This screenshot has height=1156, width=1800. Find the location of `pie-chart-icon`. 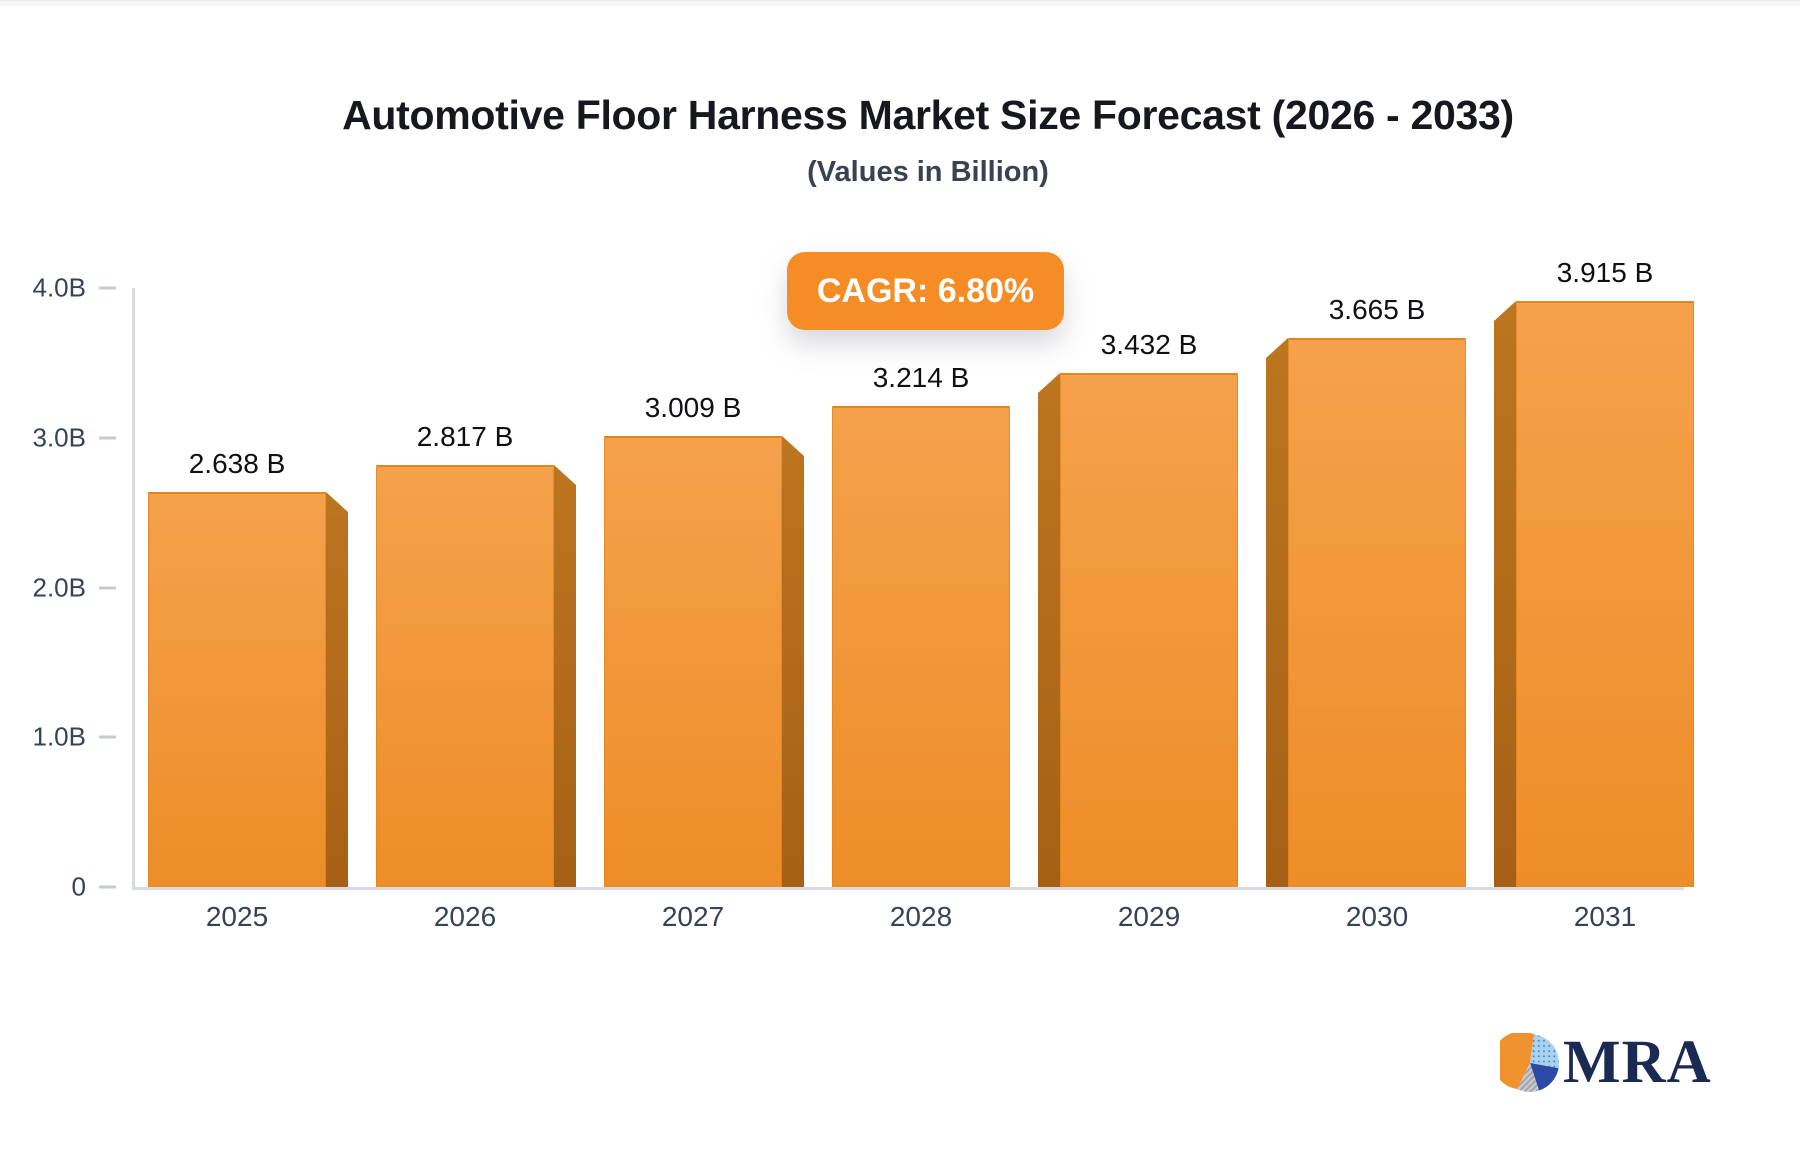

pie-chart-icon is located at coordinates (1529, 1062).